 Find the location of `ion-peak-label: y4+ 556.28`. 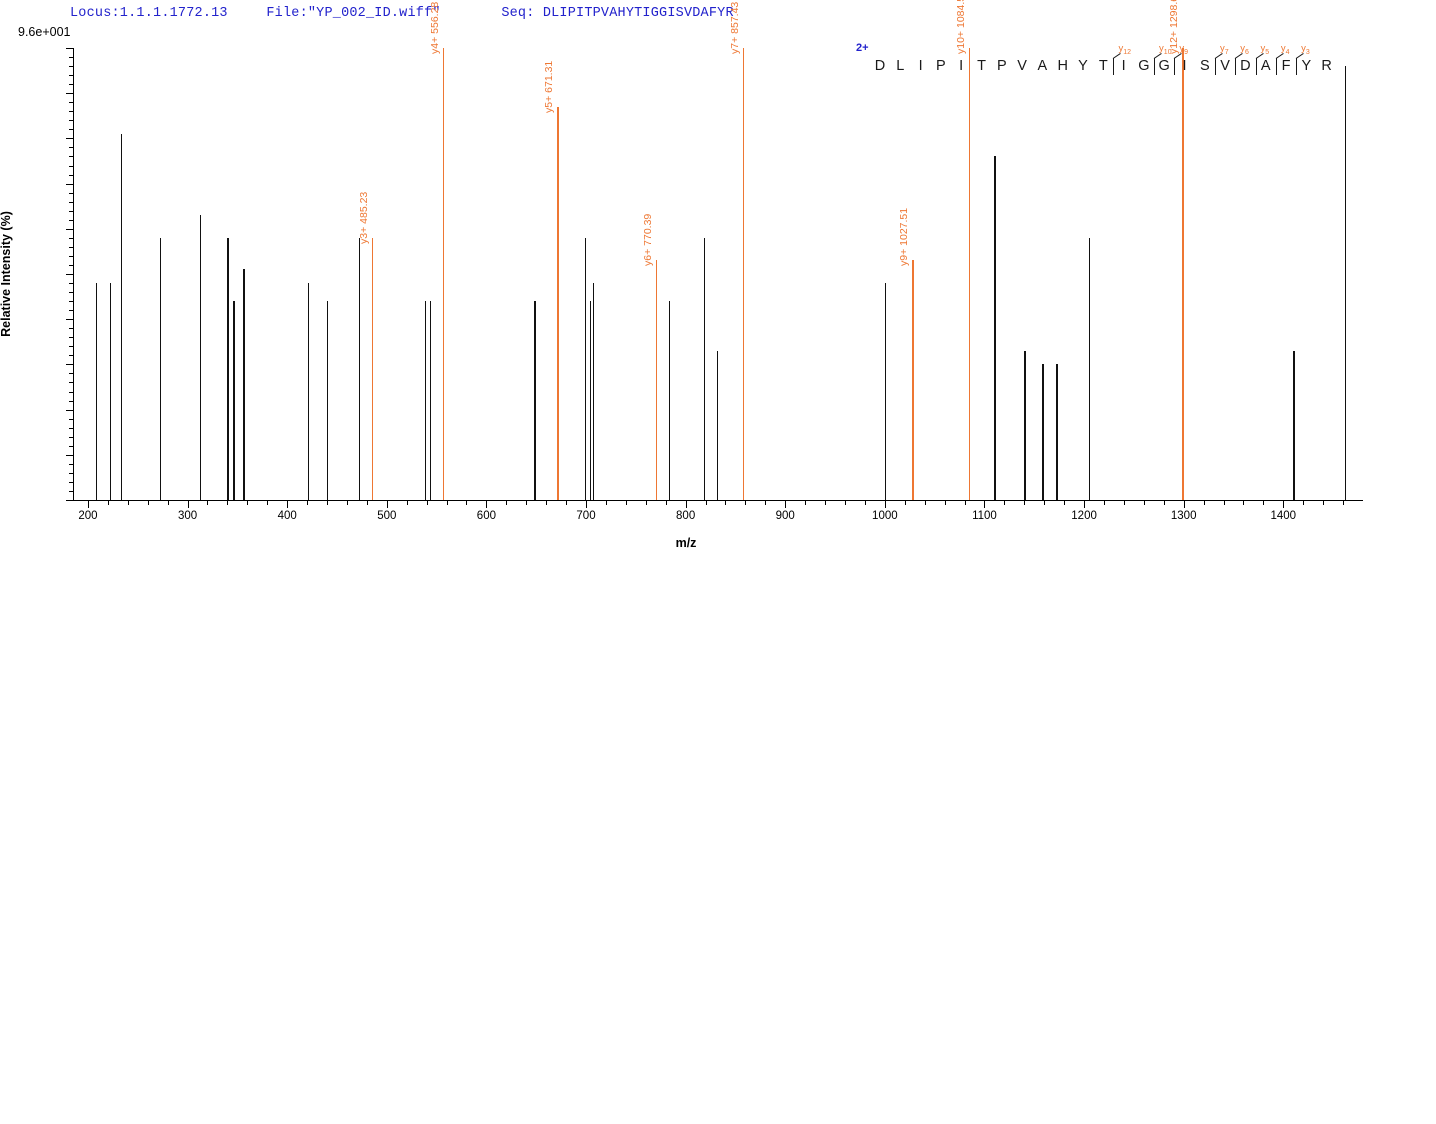

ion-peak-label: y4+ 556.28 is located at coordinates (434, 27).